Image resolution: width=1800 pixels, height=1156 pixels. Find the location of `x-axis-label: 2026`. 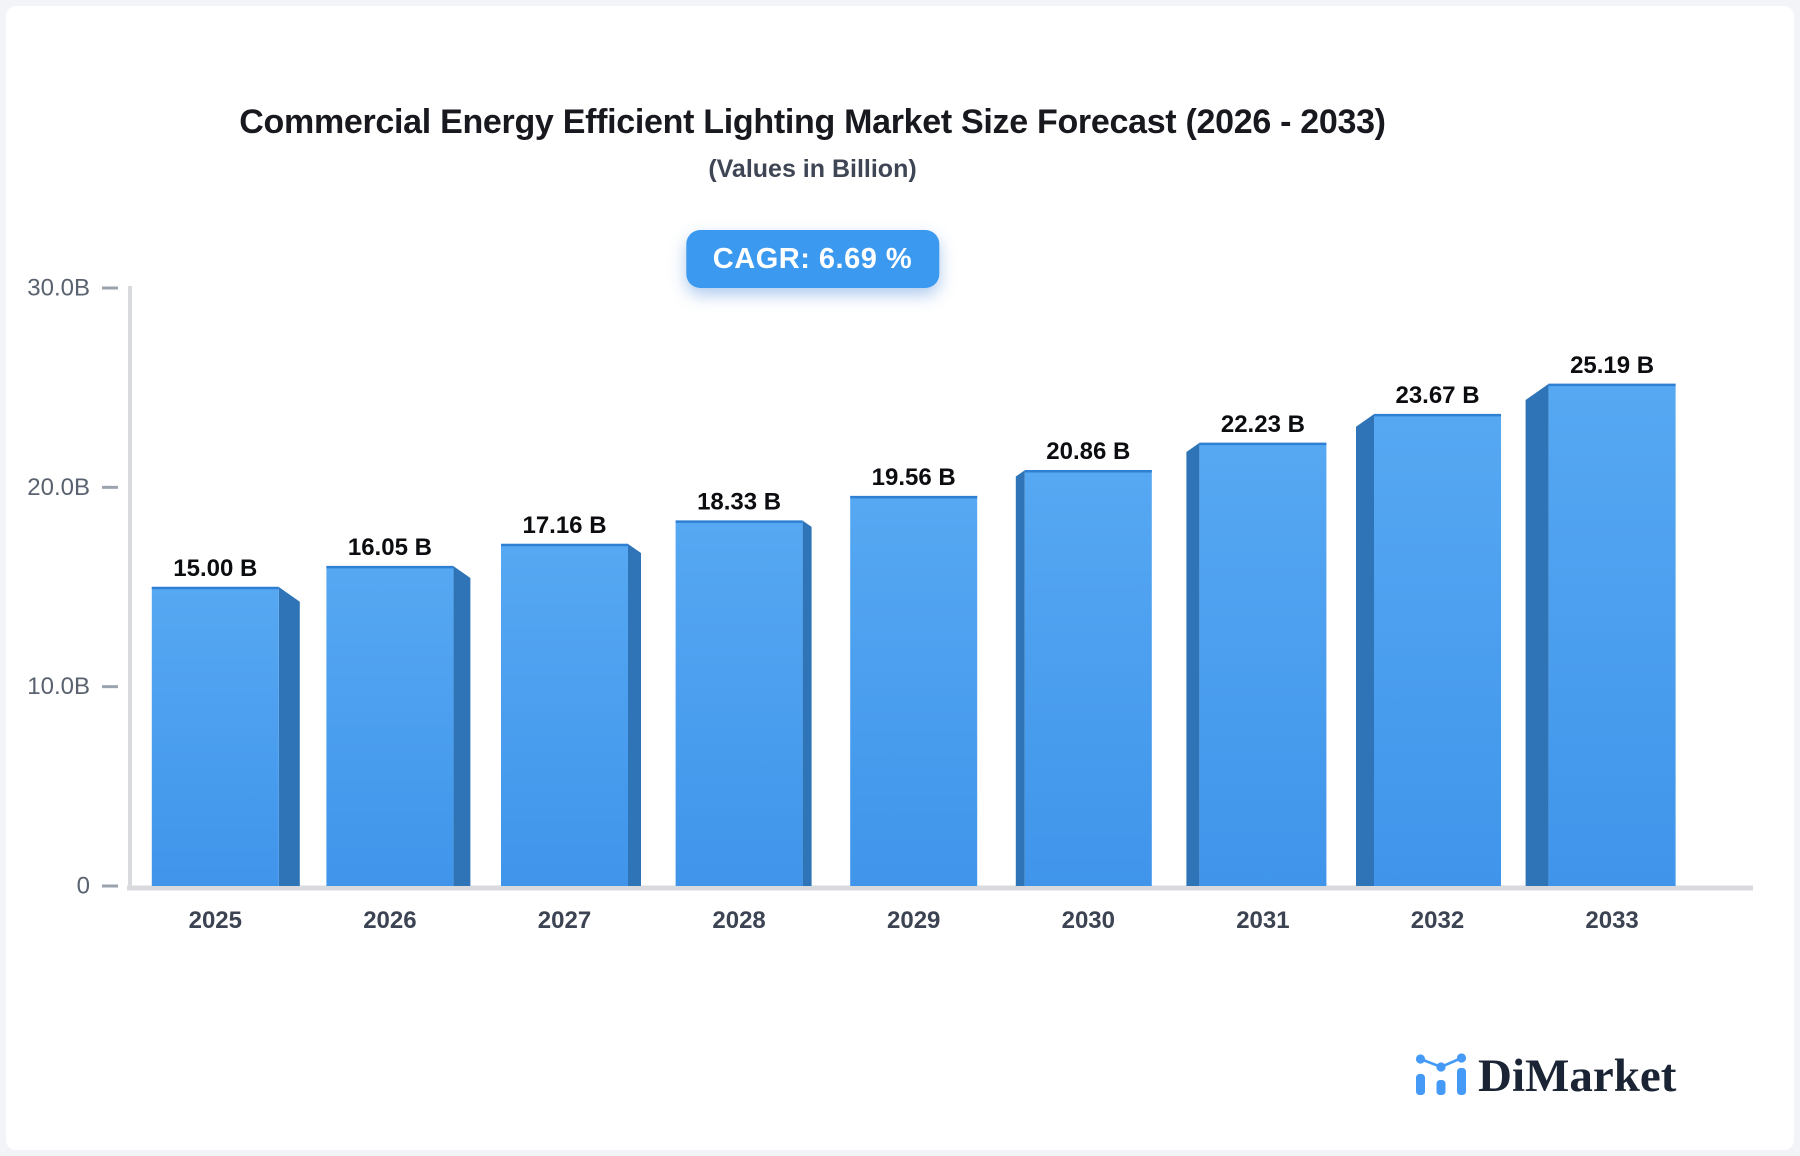

x-axis-label: 2026 is located at coordinates (389, 920).